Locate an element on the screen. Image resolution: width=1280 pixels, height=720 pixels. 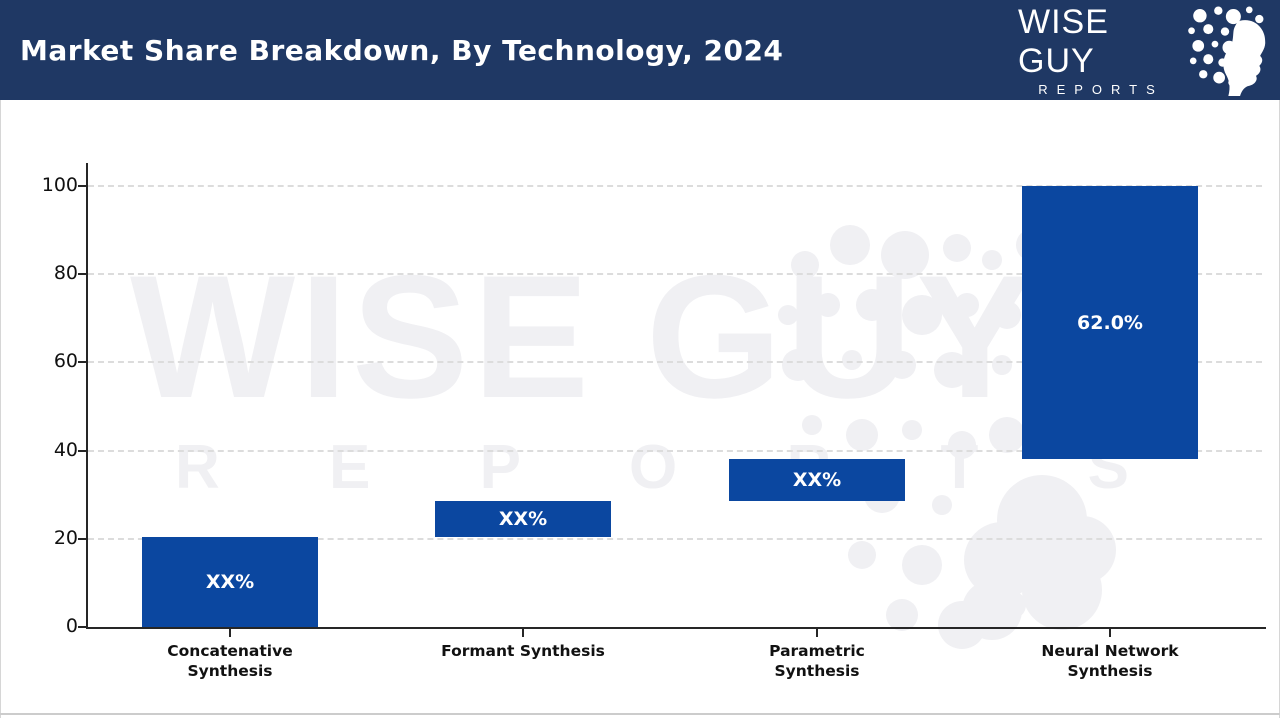
brand-name: WISE GUY is located at coordinates (1063, 41).